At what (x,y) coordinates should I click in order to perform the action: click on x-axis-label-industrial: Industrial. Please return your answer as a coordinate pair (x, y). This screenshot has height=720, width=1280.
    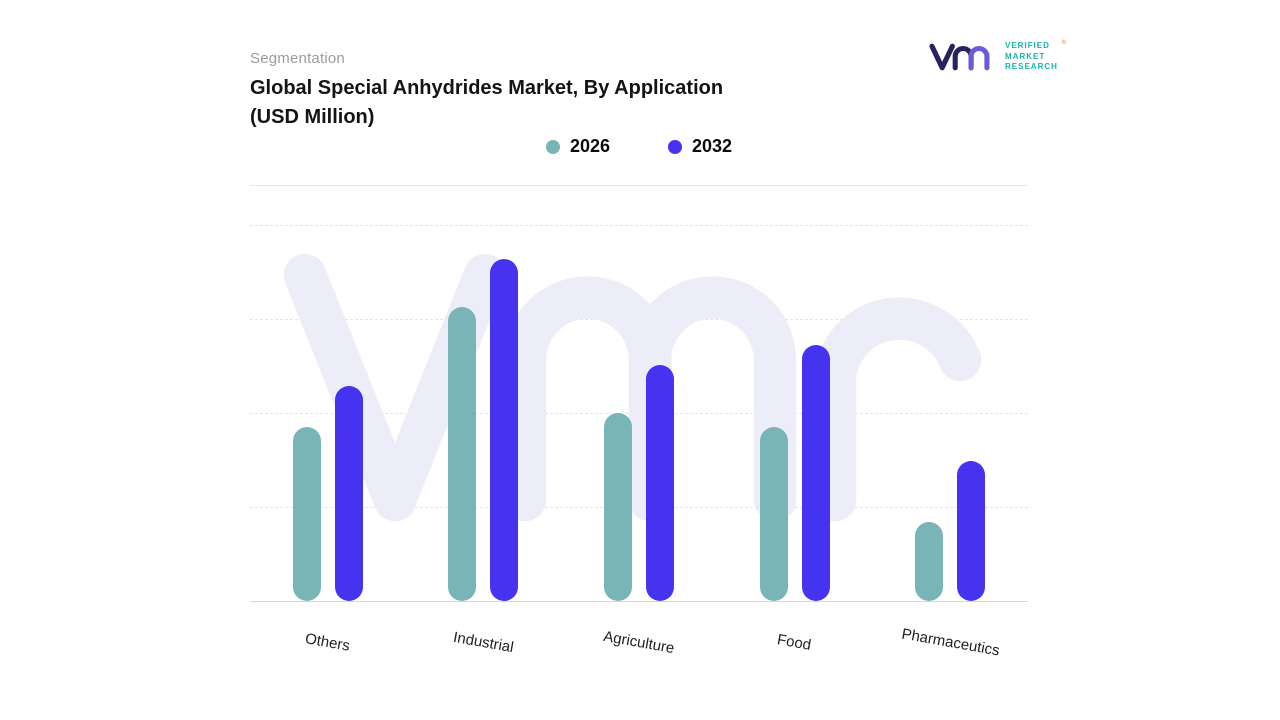
    Looking at the image, I should click on (483, 642).